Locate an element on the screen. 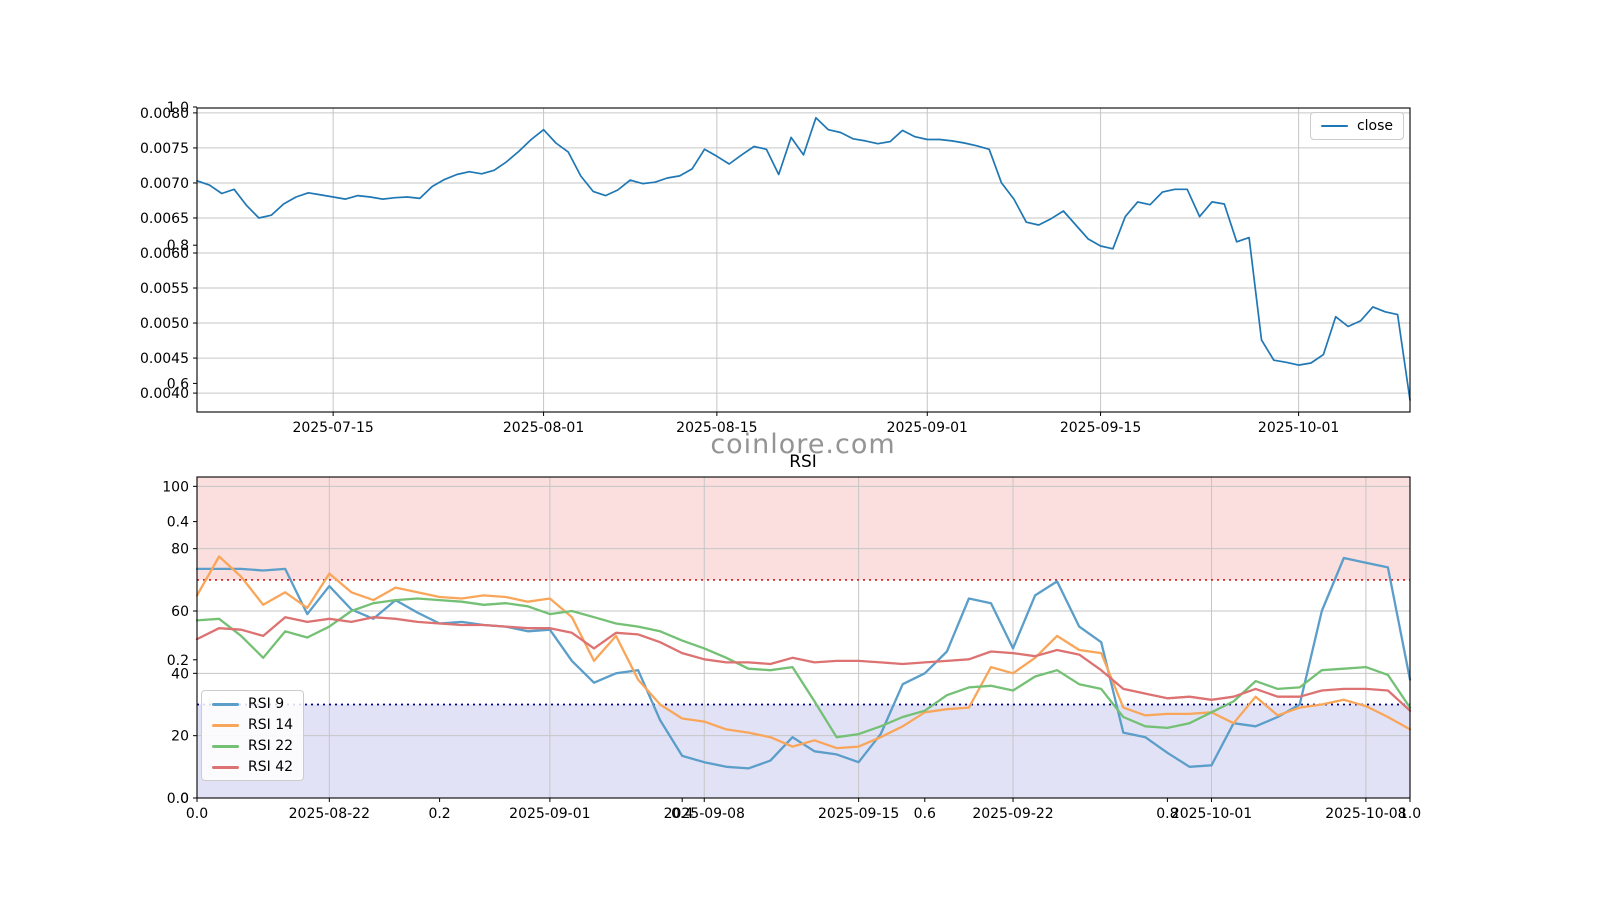  close-xtick-label: 2025-08-01 is located at coordinates (543, 428).